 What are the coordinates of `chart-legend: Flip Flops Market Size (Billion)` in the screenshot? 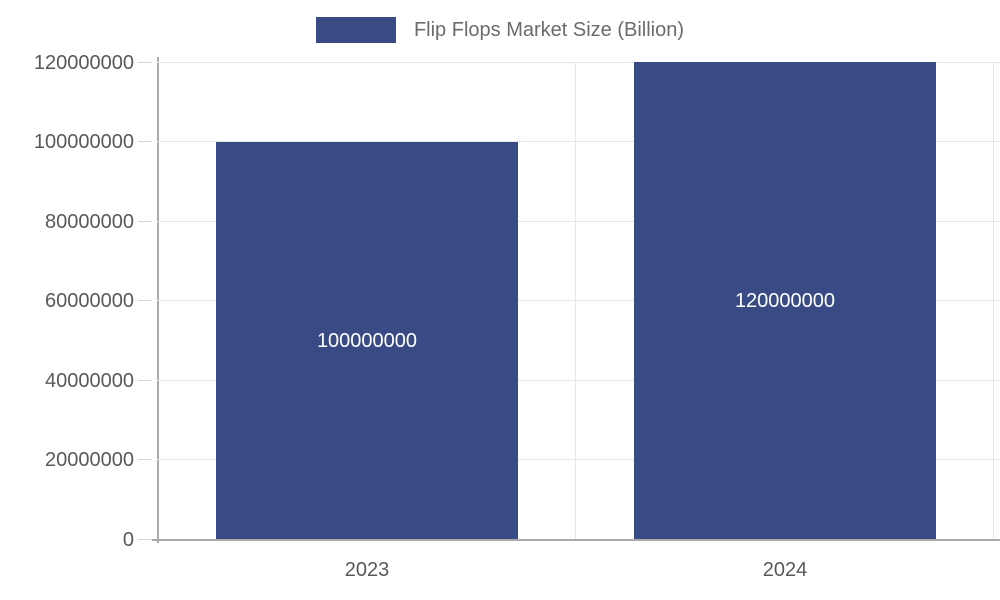 It's located at (500, 30).